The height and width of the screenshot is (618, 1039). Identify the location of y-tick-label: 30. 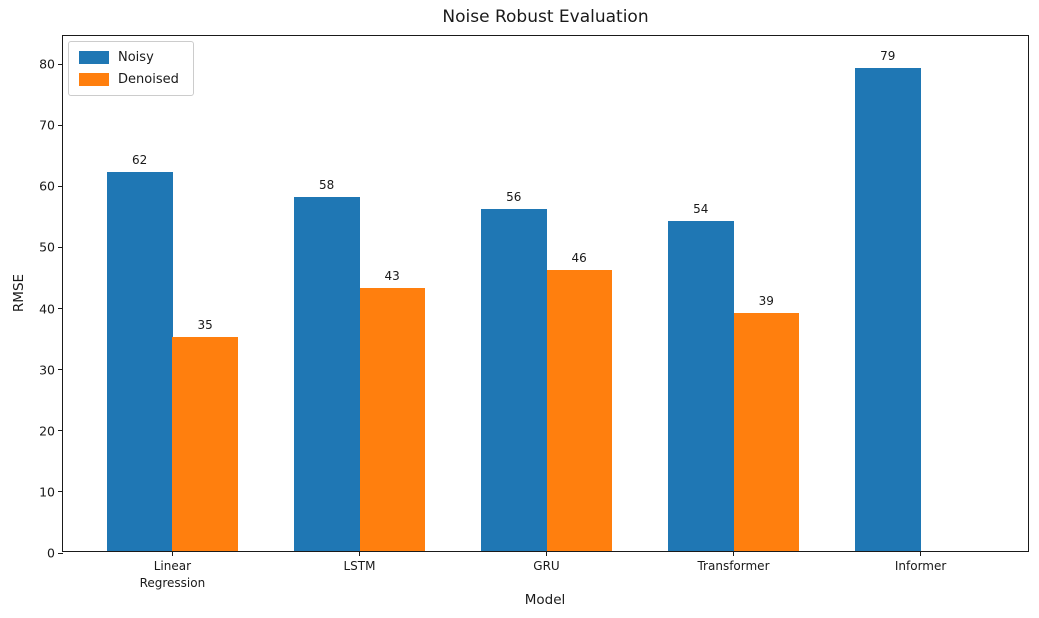
(47, 370).